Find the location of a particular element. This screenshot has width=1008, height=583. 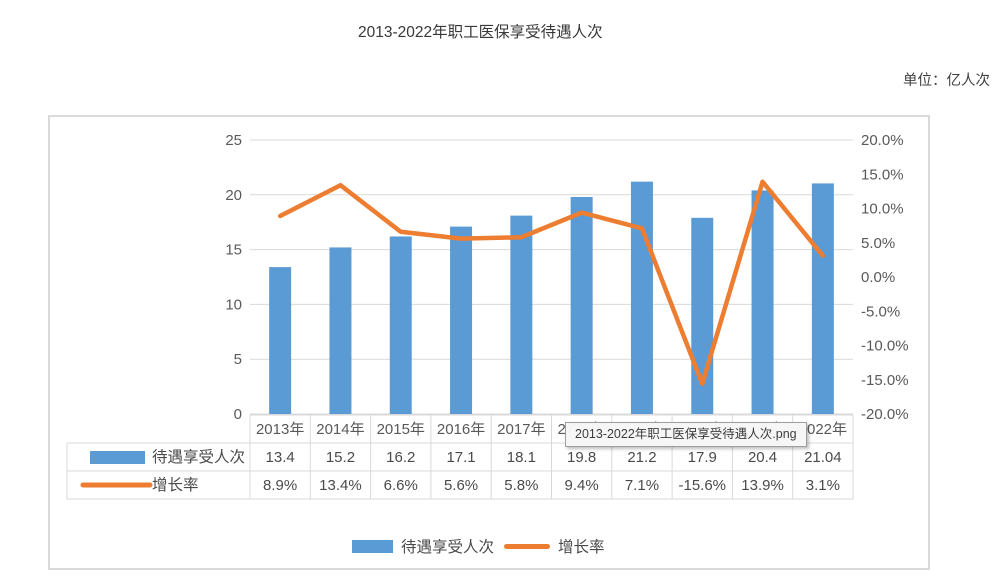

secondary-axis-tick-label: 10.0% is located at coordinates (882, 209).